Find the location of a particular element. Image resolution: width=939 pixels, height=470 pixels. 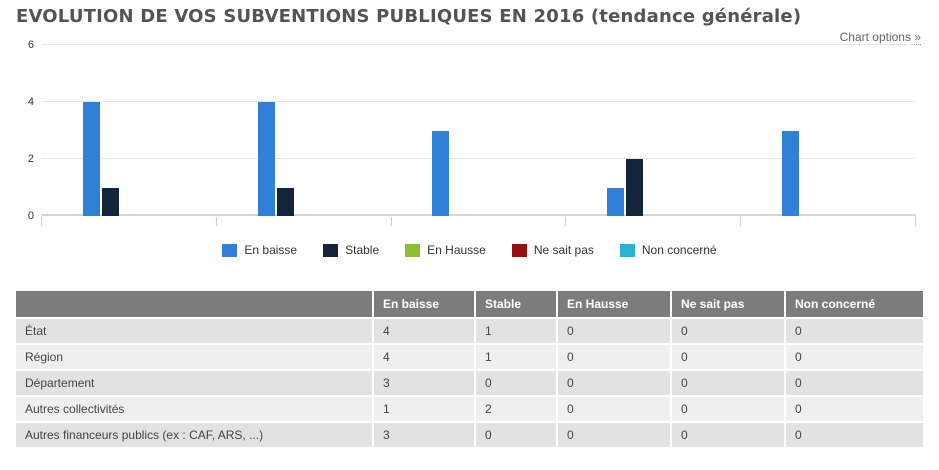

bar-en-baisse-autres-financeurs-publics-ex-caf-ars is located at coordinates (791, 173).